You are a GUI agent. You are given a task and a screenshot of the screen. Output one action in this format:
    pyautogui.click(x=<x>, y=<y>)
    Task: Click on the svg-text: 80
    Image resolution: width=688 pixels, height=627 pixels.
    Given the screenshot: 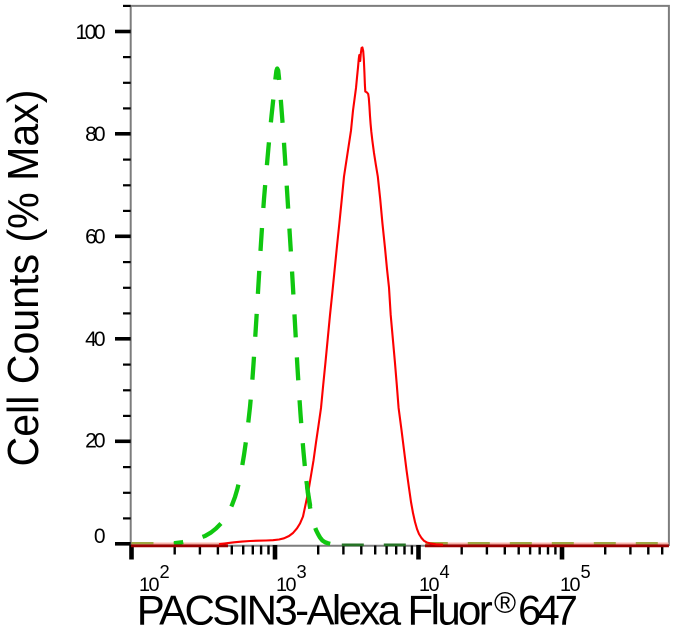 What is the action you would take?
    pyautogui.click(x=95, y=134)
    